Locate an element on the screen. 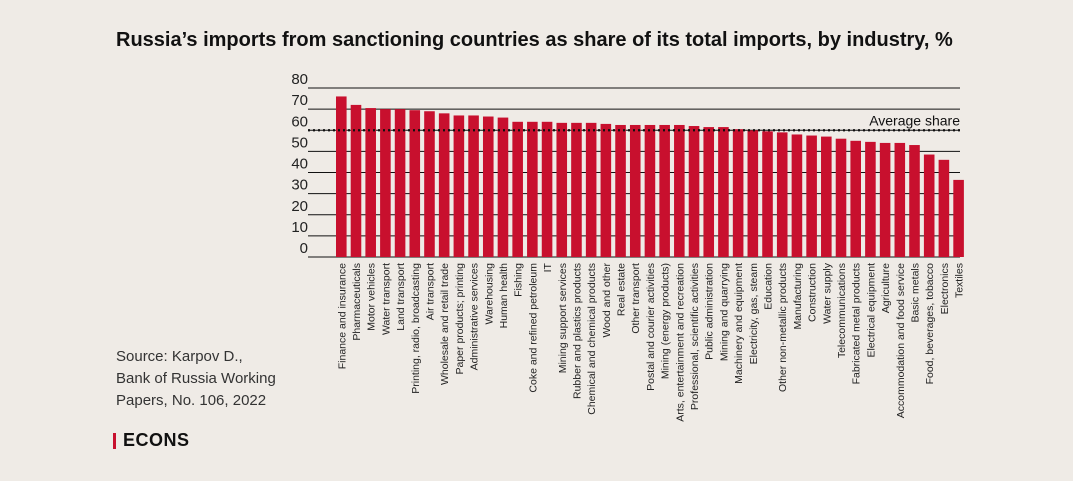  y-tick-label: 40 is located at coordinates (299, 164).